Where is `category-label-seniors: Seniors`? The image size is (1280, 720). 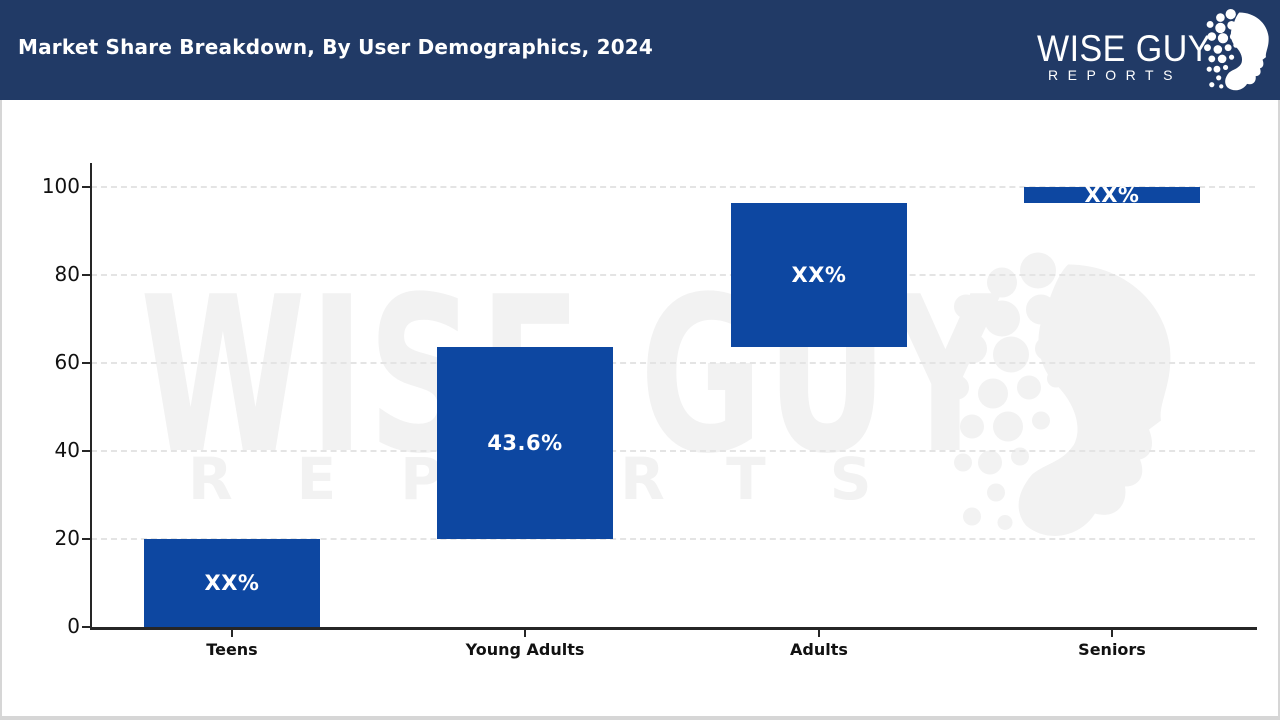 category-label-seniors: Seniors is located at coordinates (1112, 649).